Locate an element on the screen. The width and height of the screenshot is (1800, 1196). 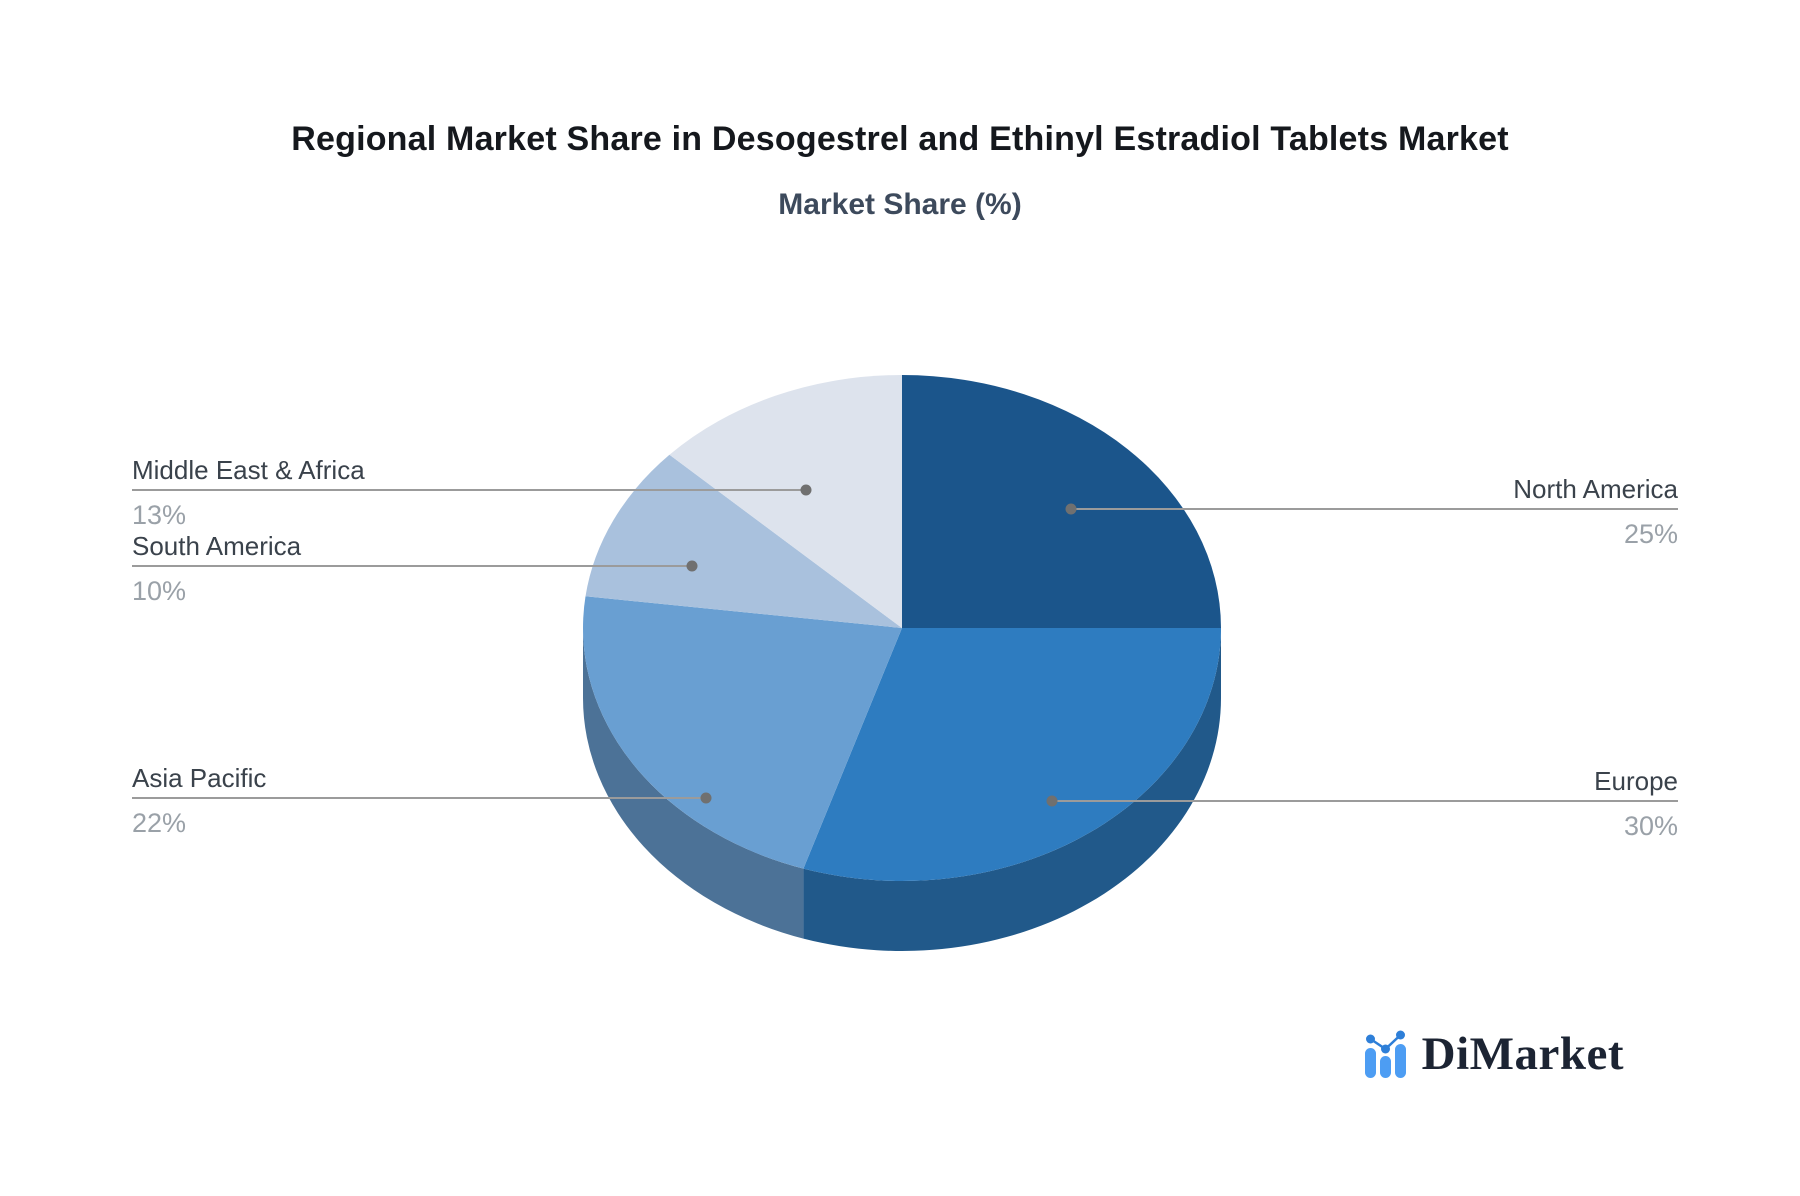
slice-label: Europe is located at coordinates (1636, 781).